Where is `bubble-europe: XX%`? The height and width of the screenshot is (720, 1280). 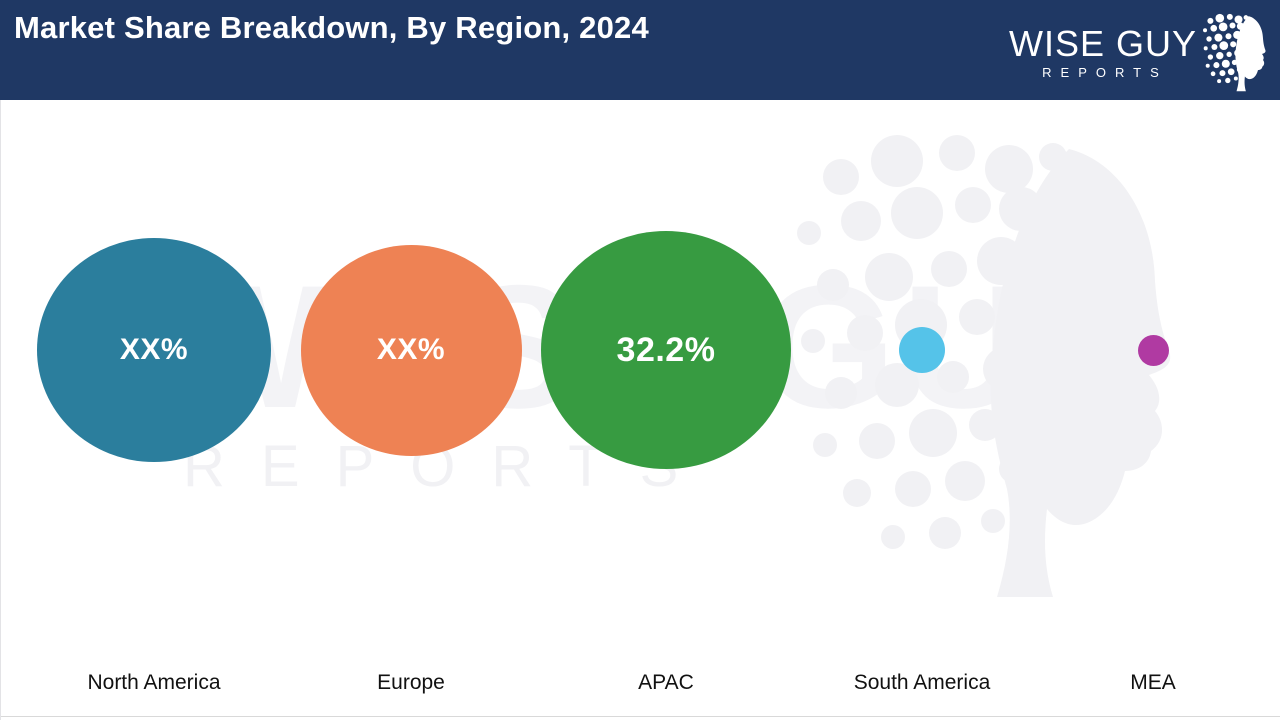 bubble-europe: XX% is located at coordinates (411, 350).